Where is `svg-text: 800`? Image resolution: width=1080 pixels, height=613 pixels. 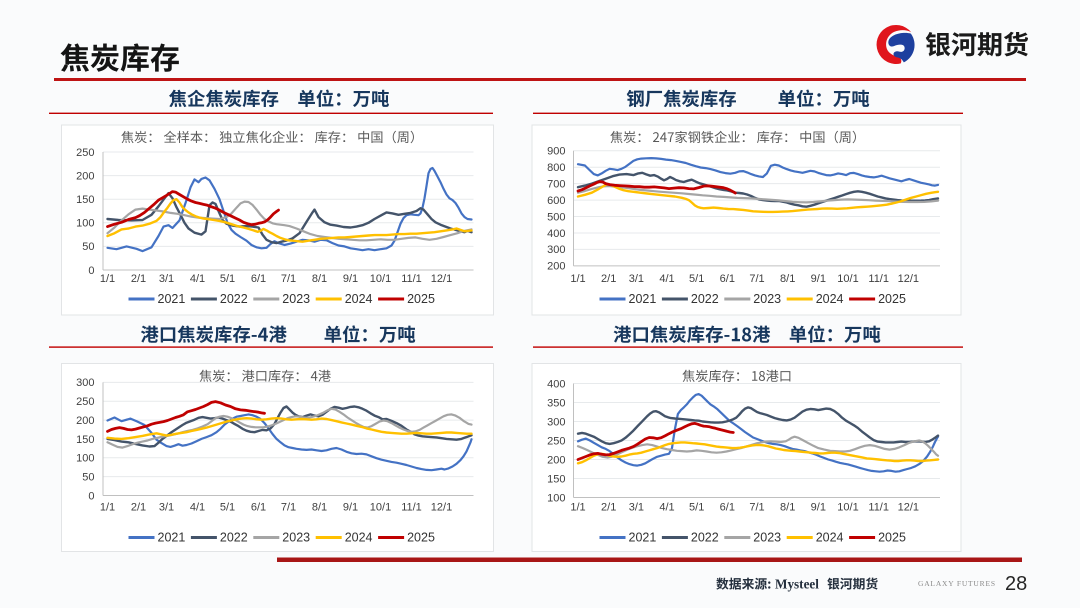 svg-text: 800 is located at coordinates (556, 168).